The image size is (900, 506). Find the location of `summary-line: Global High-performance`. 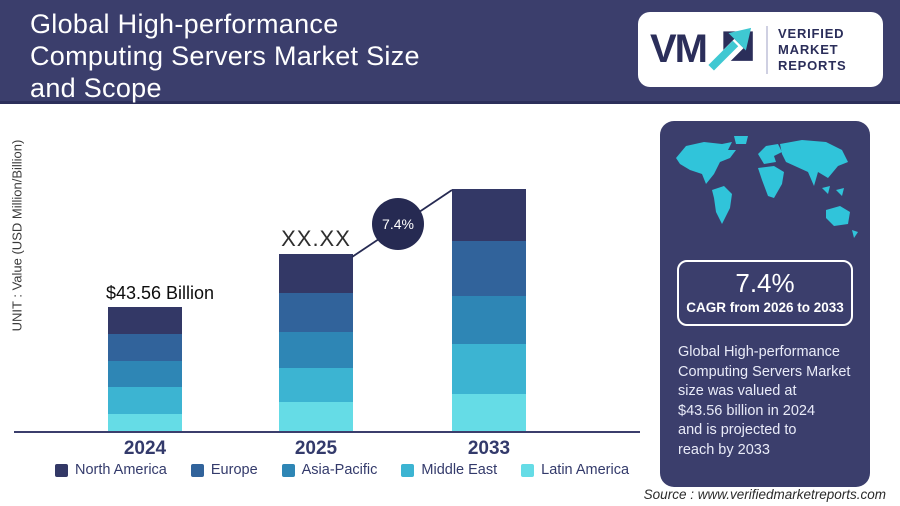

summary-line: Global High-performance is located at coordinates (759, 352).